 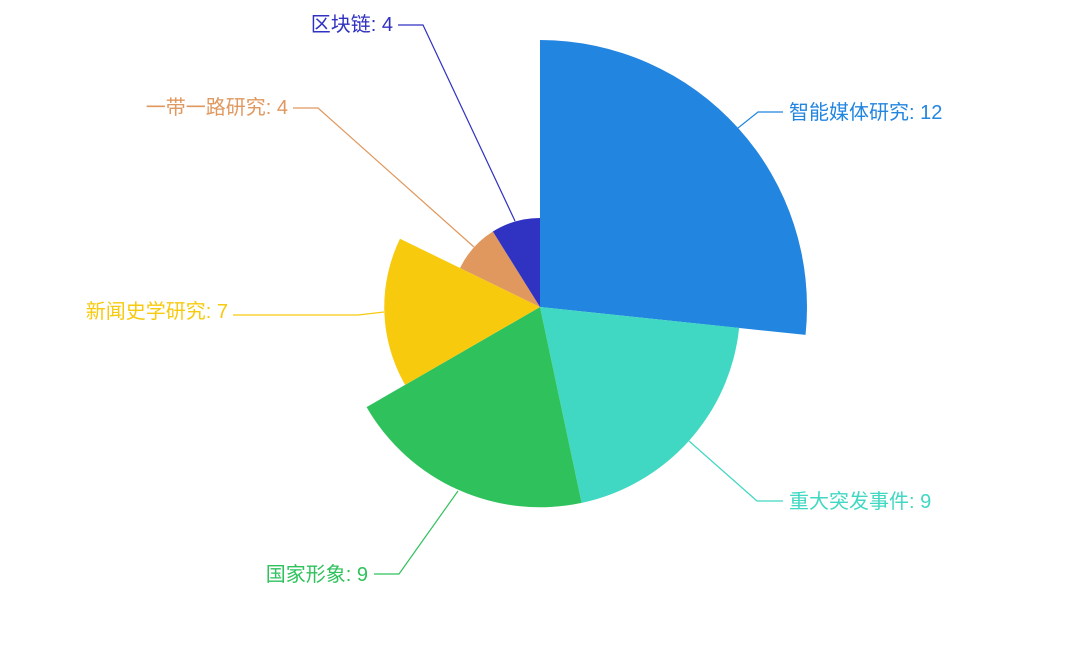 I want to click on slice-label-4: 一带一路研究: 4, so click(x=217, y=107).